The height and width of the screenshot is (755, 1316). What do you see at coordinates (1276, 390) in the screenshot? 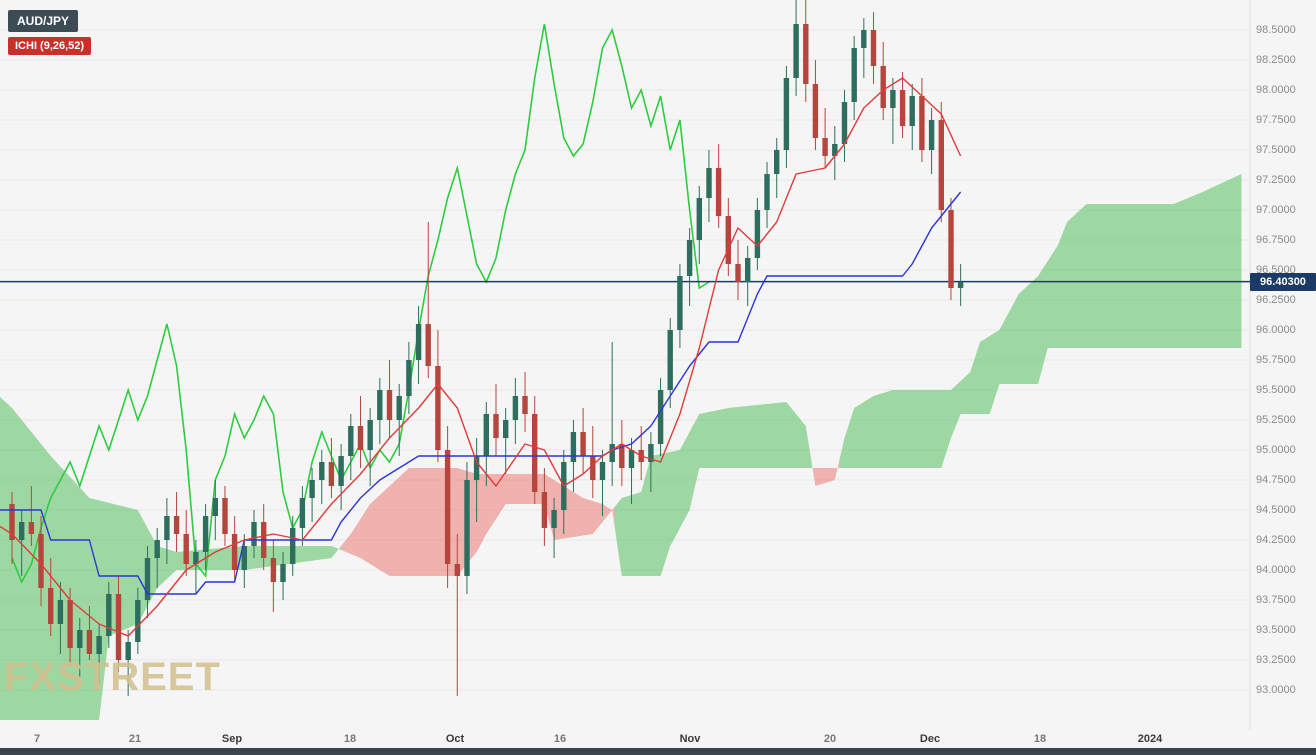
I see `y-axis-label: 95.5000` at bounding box center [1276, 390].